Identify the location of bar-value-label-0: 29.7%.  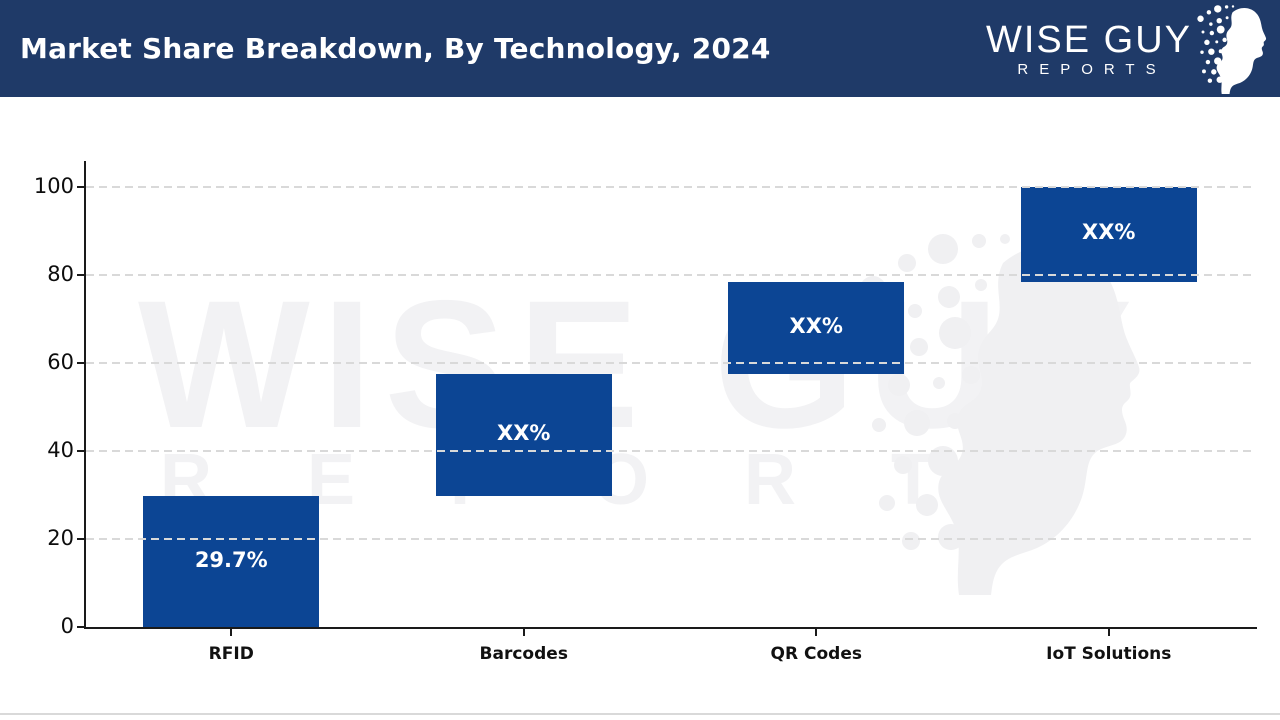
(231, 559).